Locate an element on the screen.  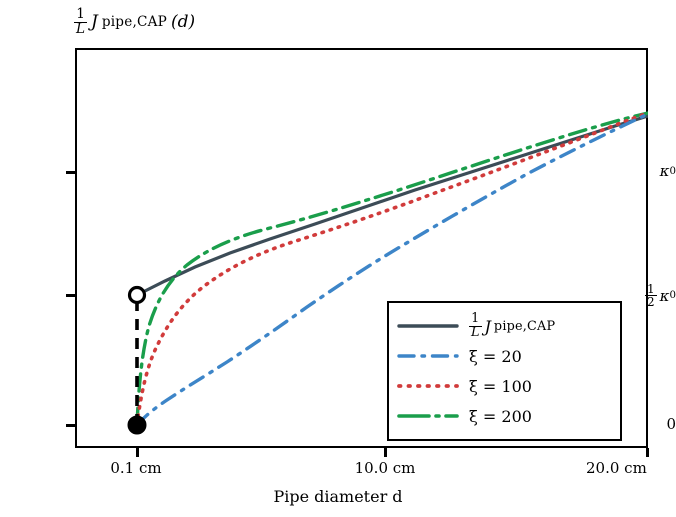
x-tick-label-2: 20.0 cm is located at coordinates (616, 468).